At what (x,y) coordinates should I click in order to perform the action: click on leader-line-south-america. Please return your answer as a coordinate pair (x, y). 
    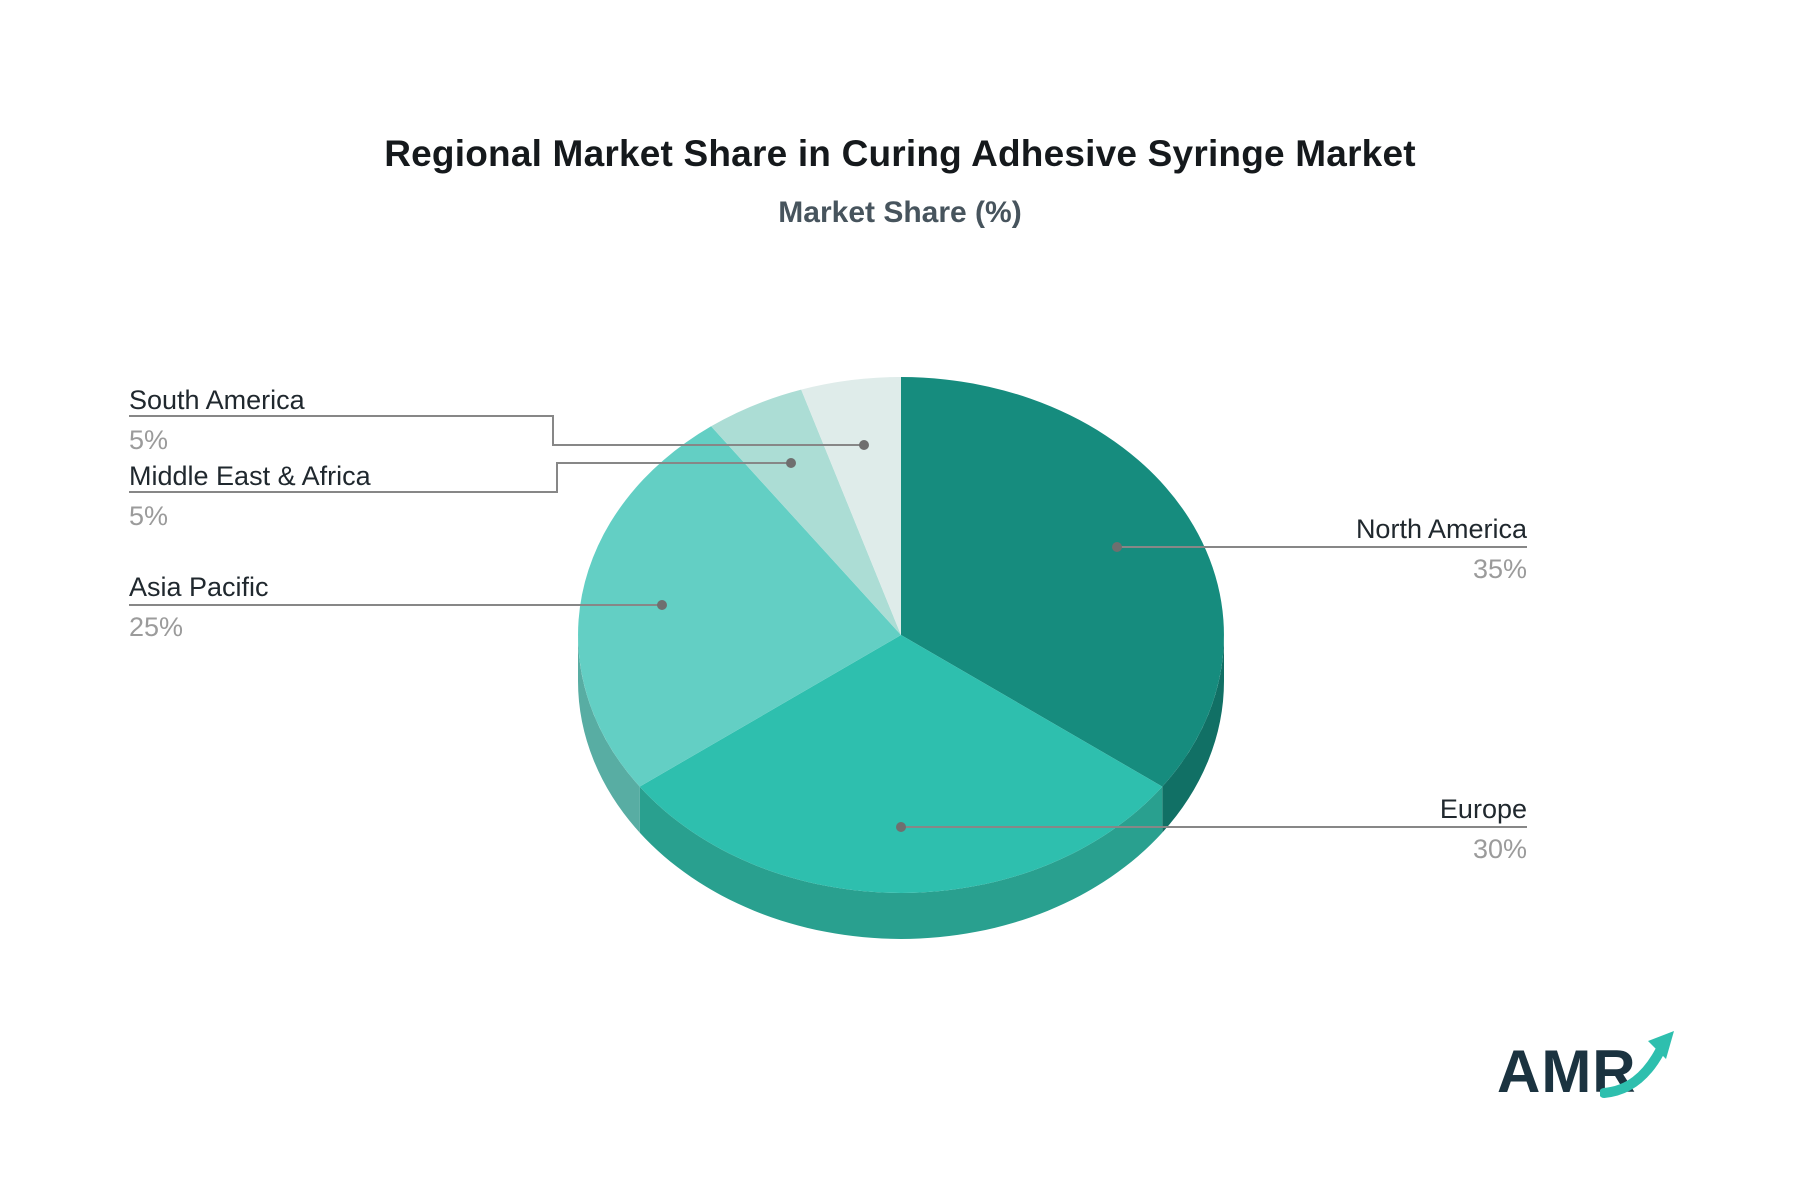
    Looking at the image, I should click on (496, 430).